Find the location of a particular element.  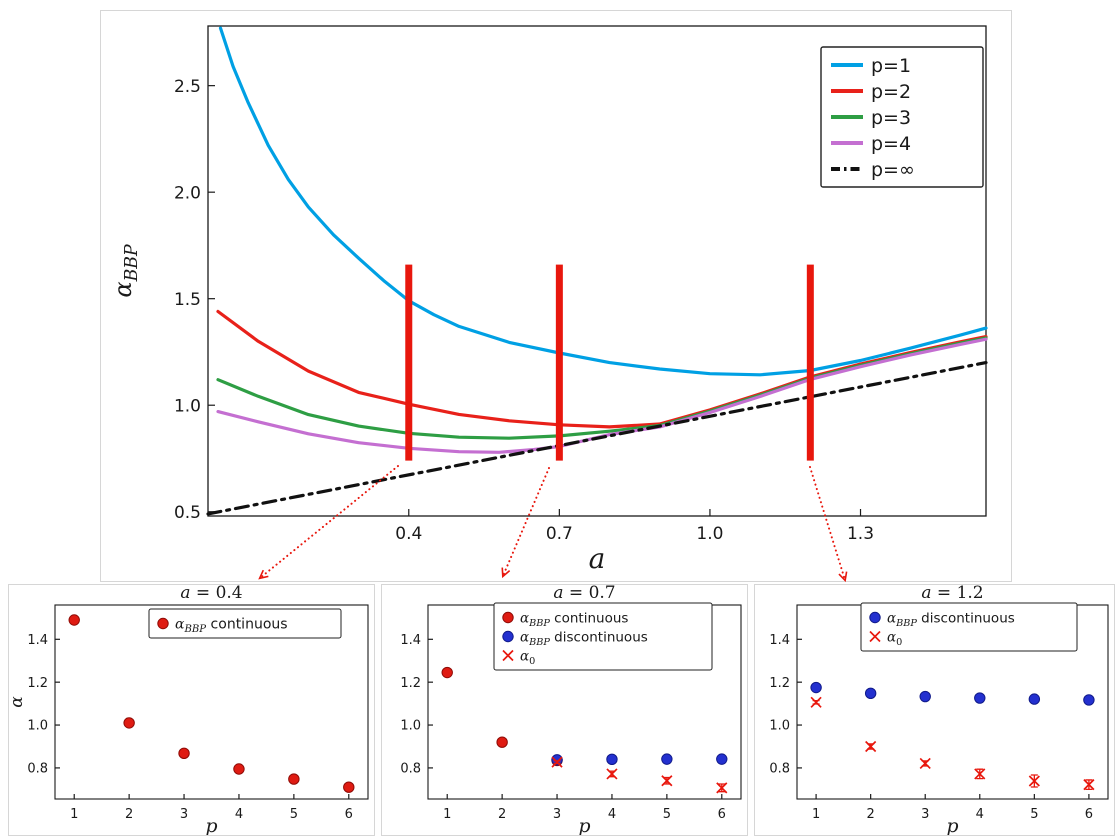

legend: αBBP continuous is located at coordinates (245, 623).